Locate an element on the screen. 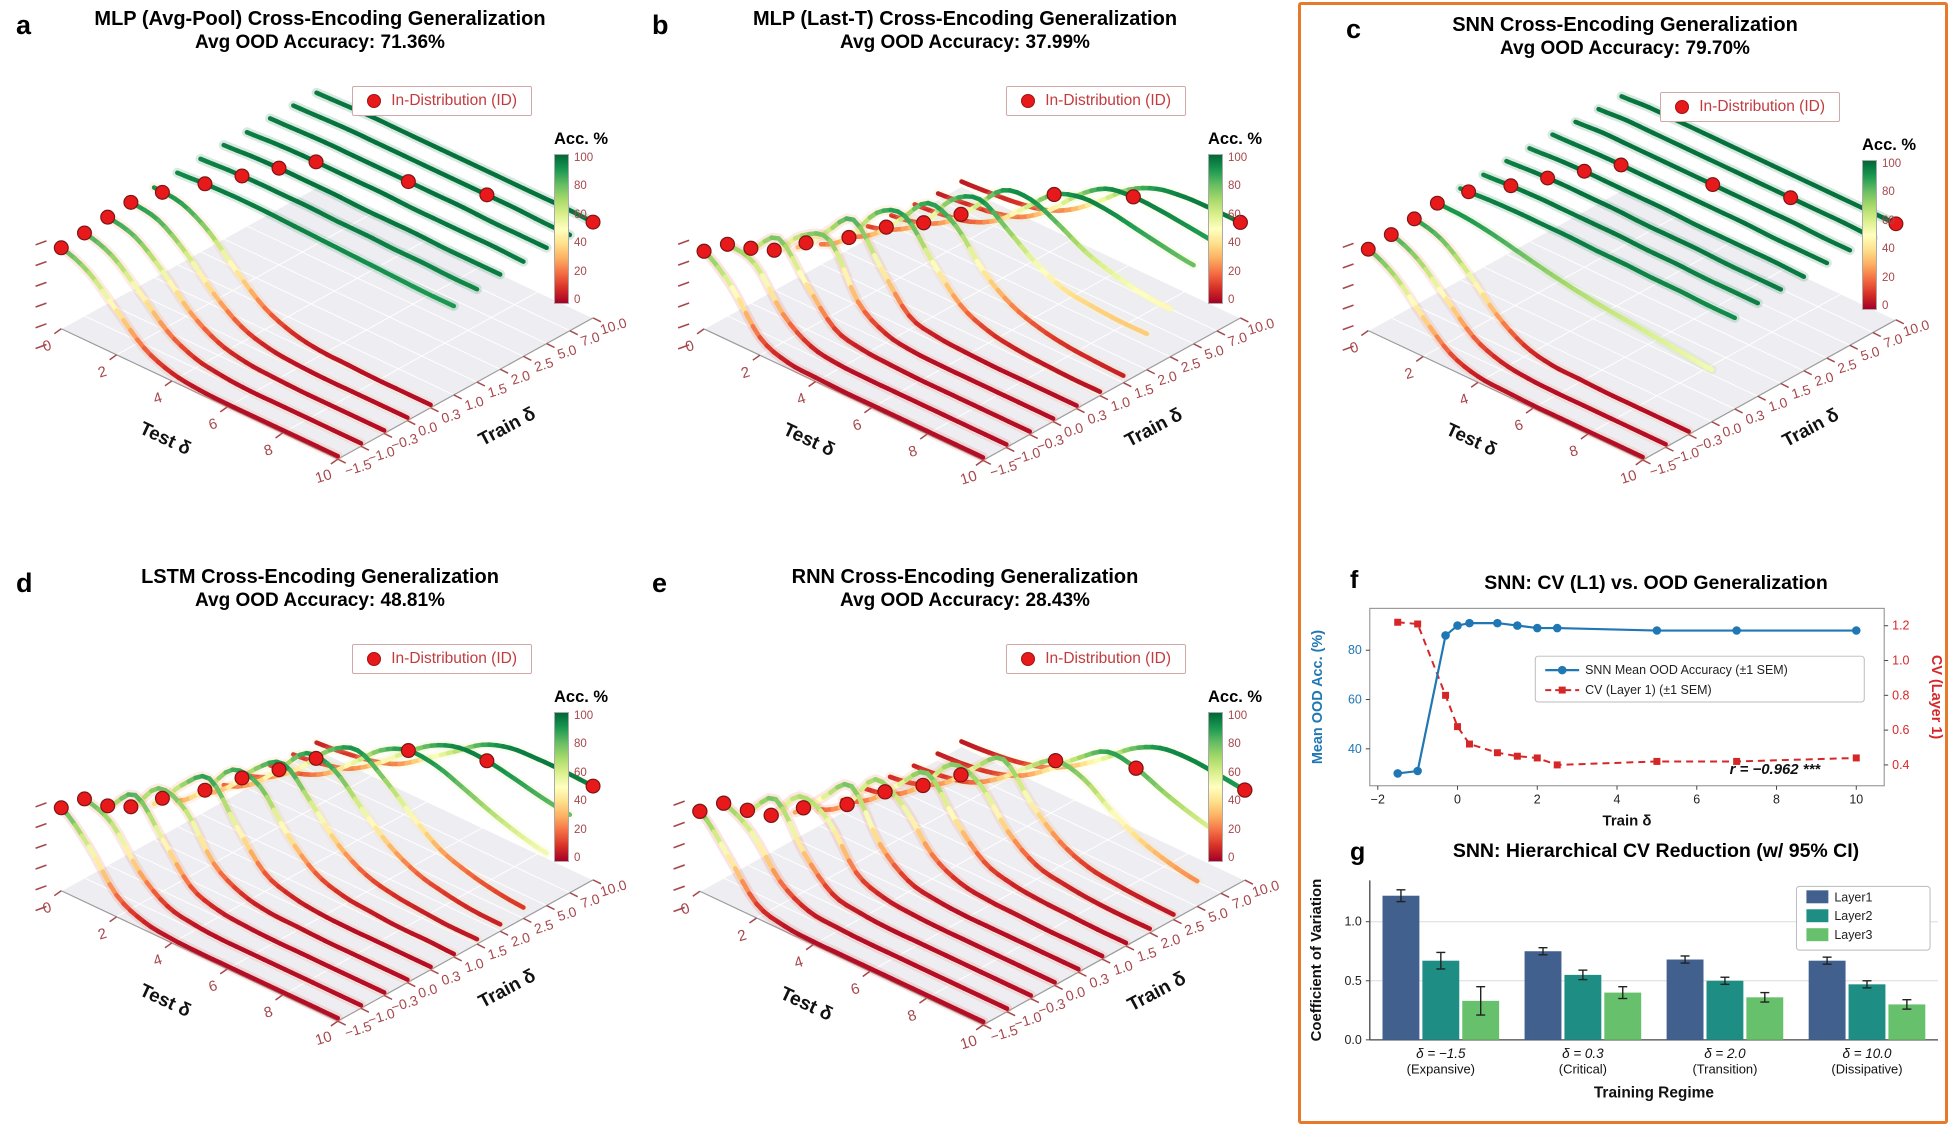  train-tick-label: −1.5 is located at coordinates (358, 1028).